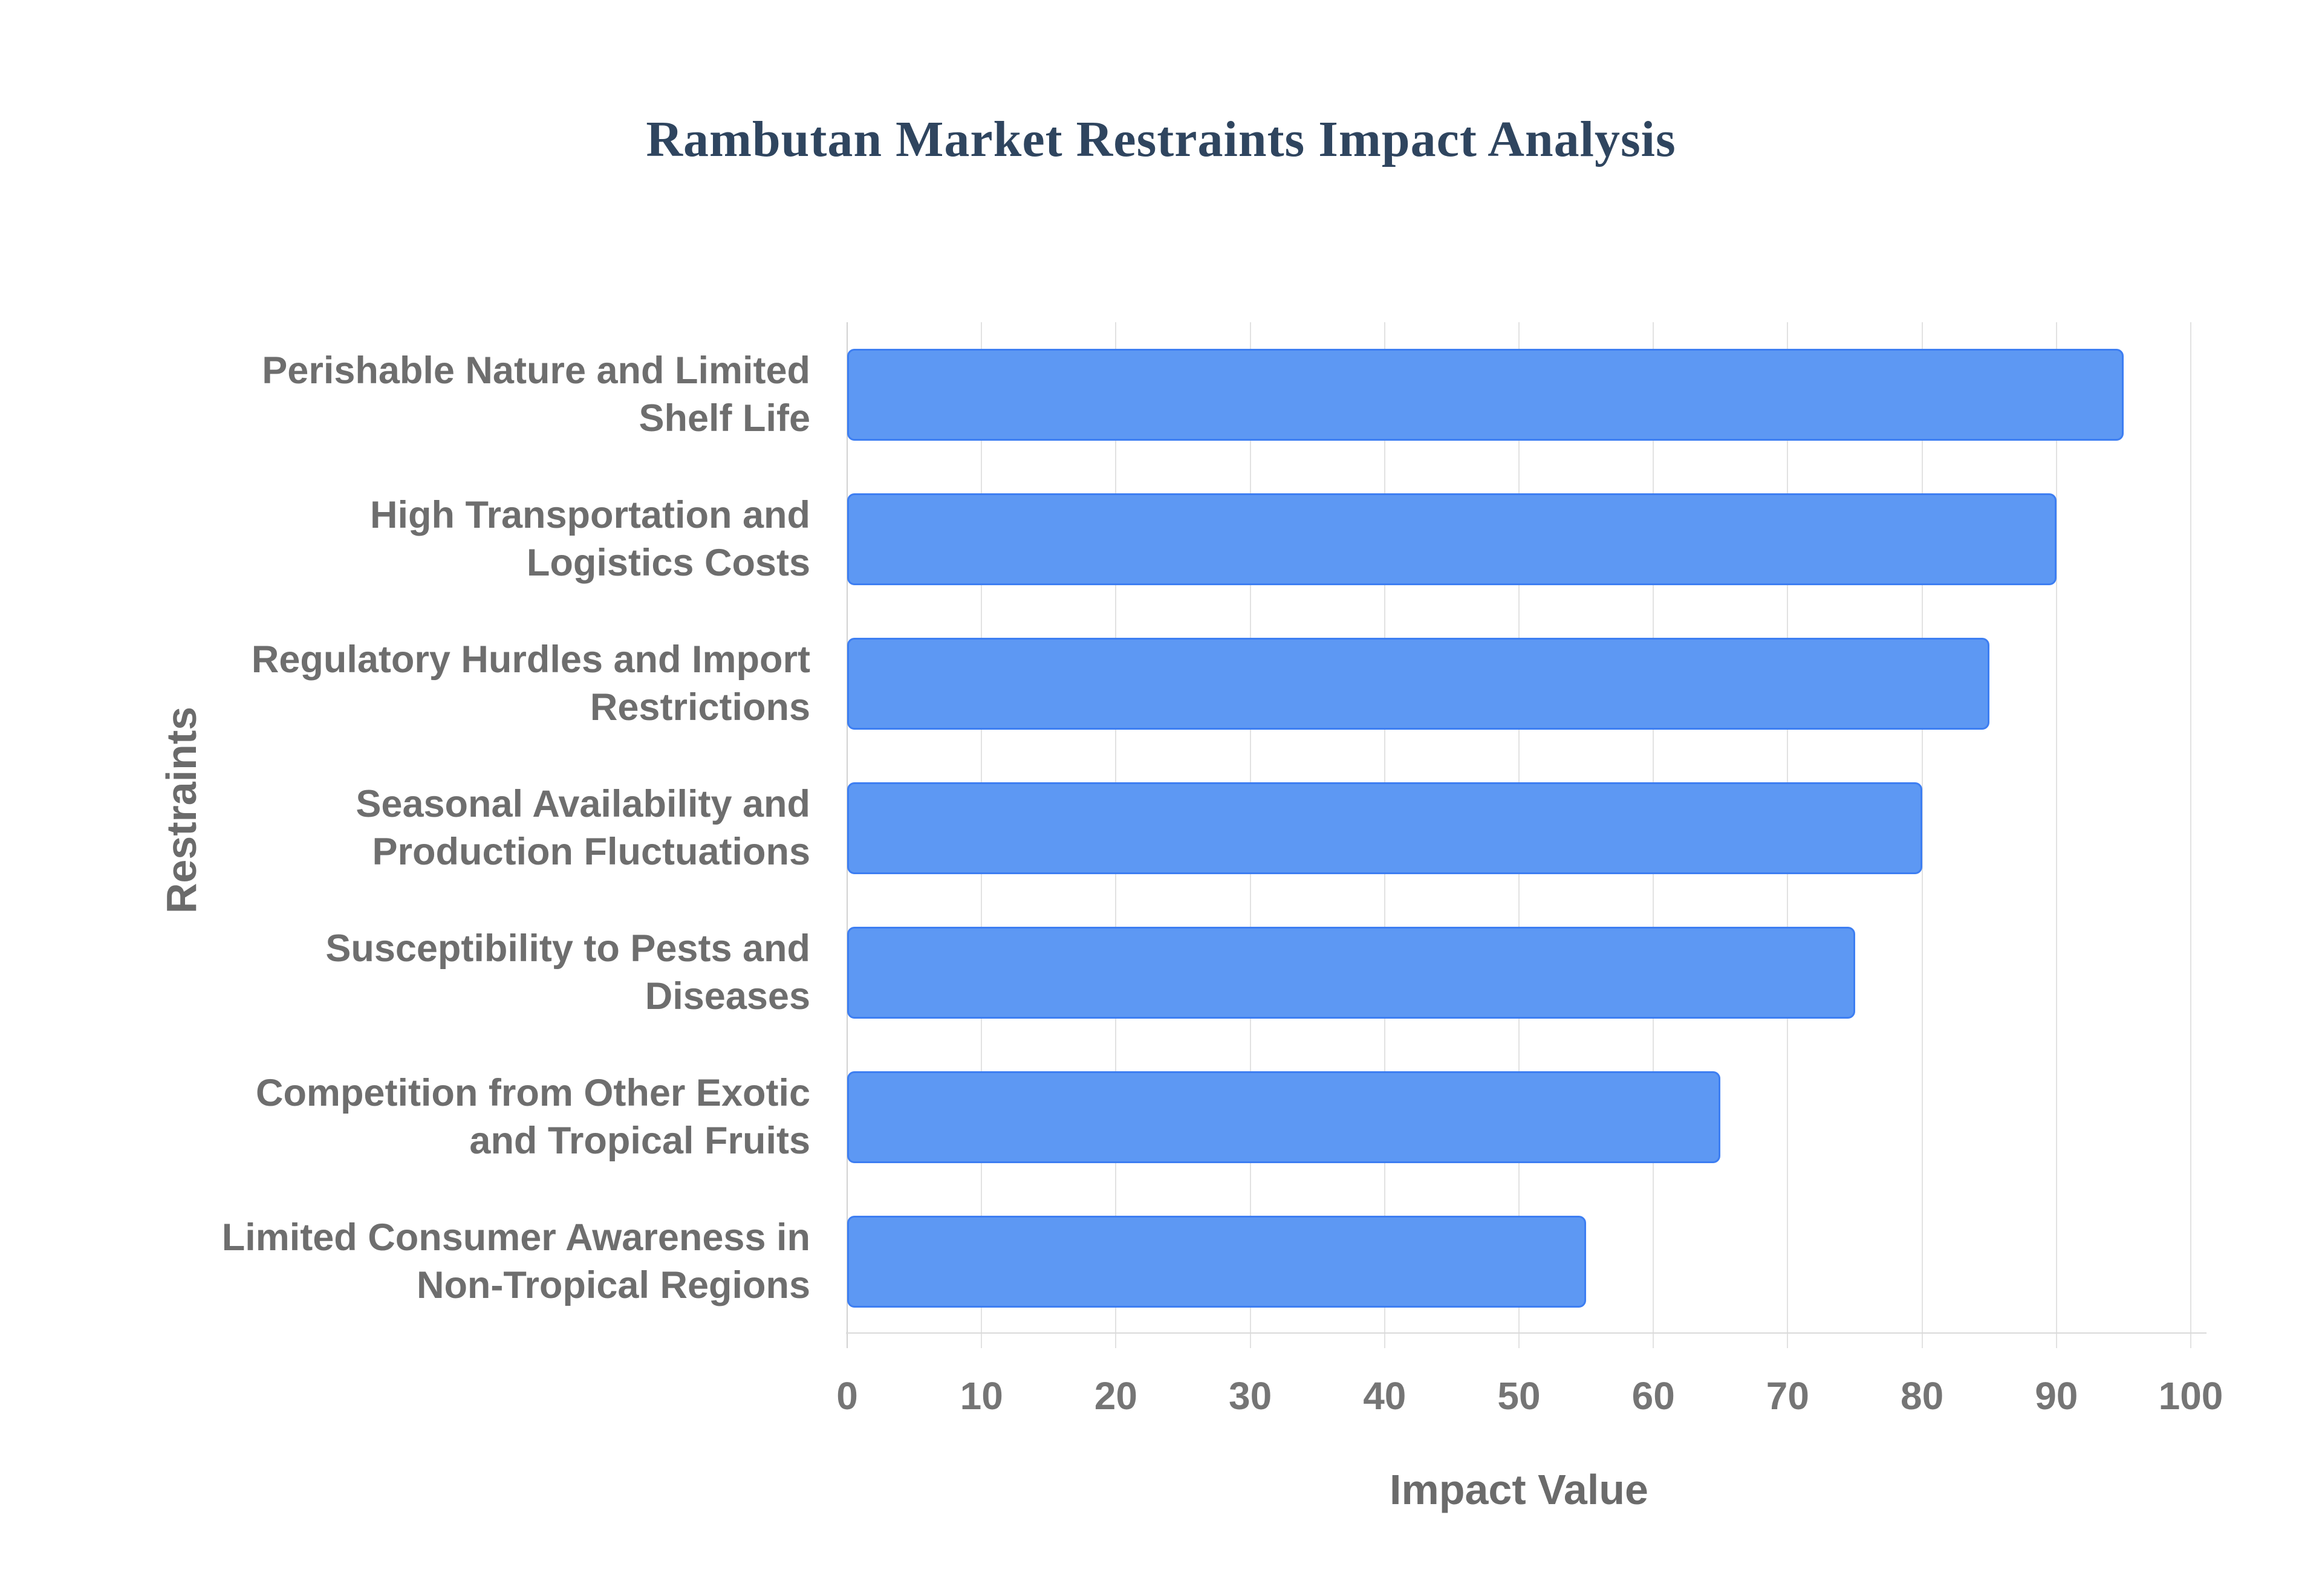  I want to click on x-tick-label-30: 30, so click(1250, 1396).